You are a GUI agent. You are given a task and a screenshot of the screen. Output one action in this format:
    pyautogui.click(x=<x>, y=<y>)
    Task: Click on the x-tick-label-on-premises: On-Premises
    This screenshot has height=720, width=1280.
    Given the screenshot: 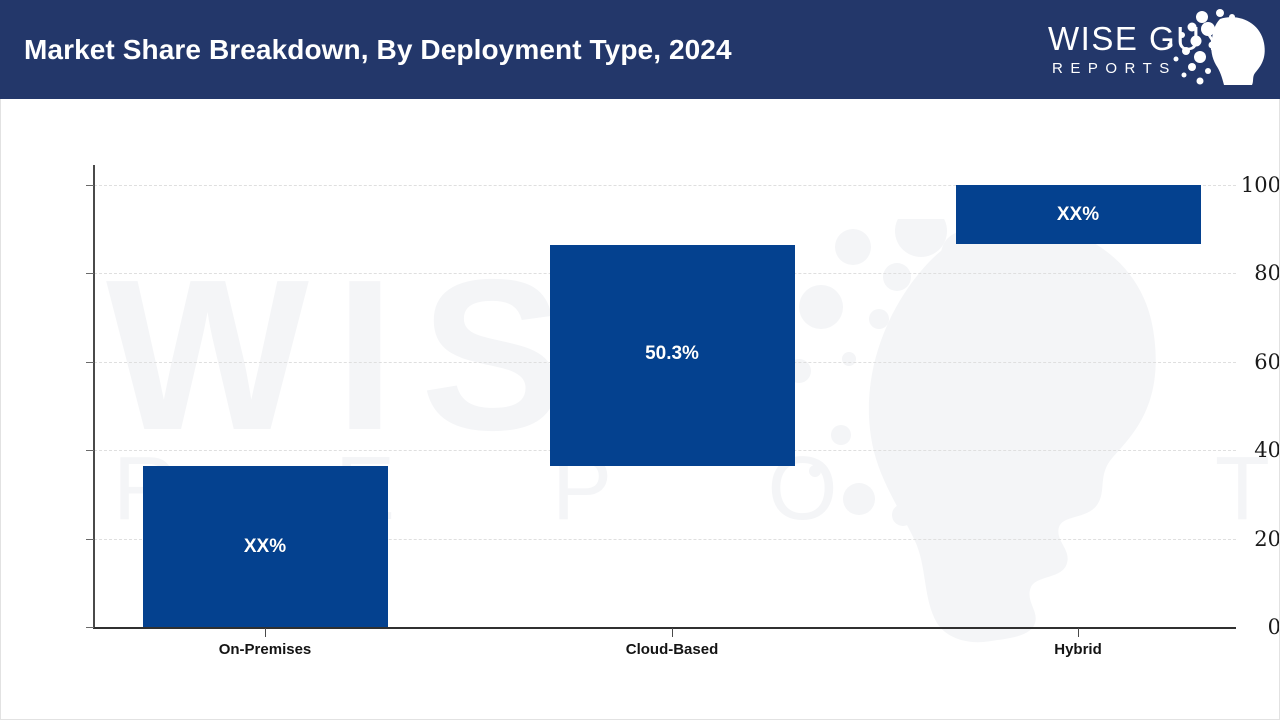 What is the action you would take?
    pyautogui.click(x=265, y=649)
    